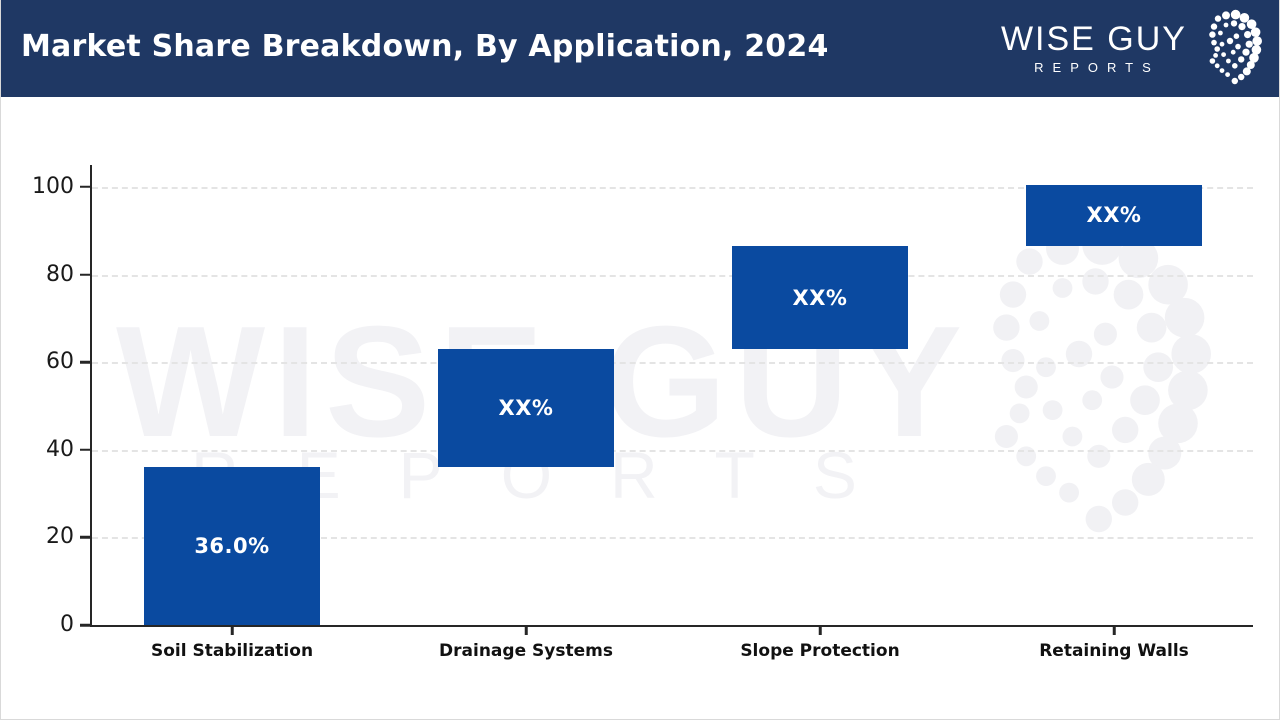 The width and height of the screenshot is (1280, 720). I want to click on x-axis-category-label: Retaining Walls, so click(1114, 651).